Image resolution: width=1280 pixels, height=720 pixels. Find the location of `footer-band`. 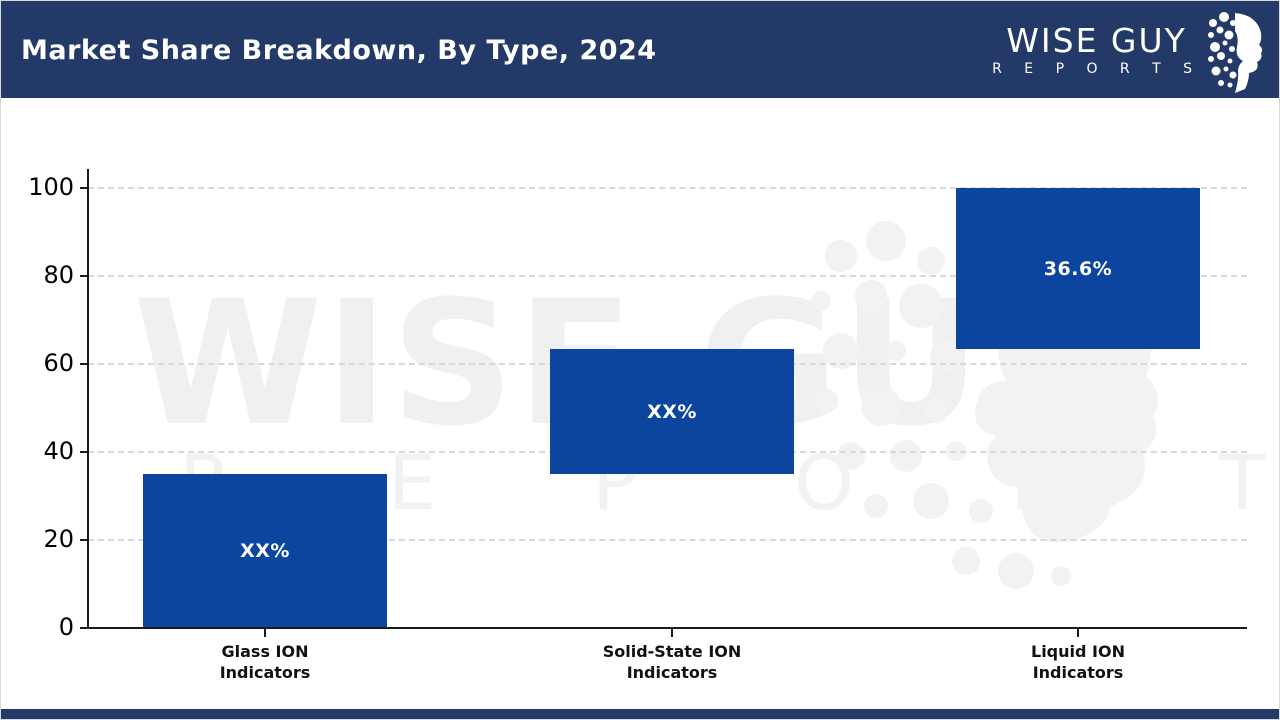

footer-band is located at coordinates (640, 714).